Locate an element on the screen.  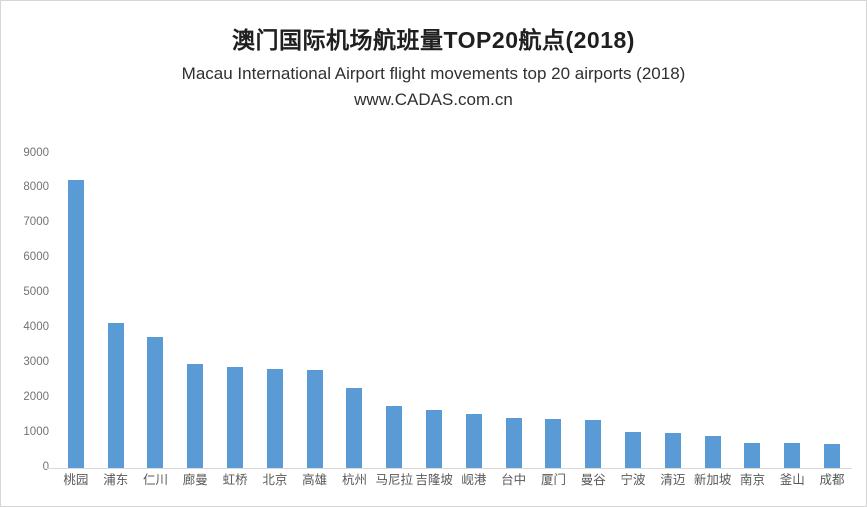
x-tick-label: 岘港 is located at coordinates (474, 480).